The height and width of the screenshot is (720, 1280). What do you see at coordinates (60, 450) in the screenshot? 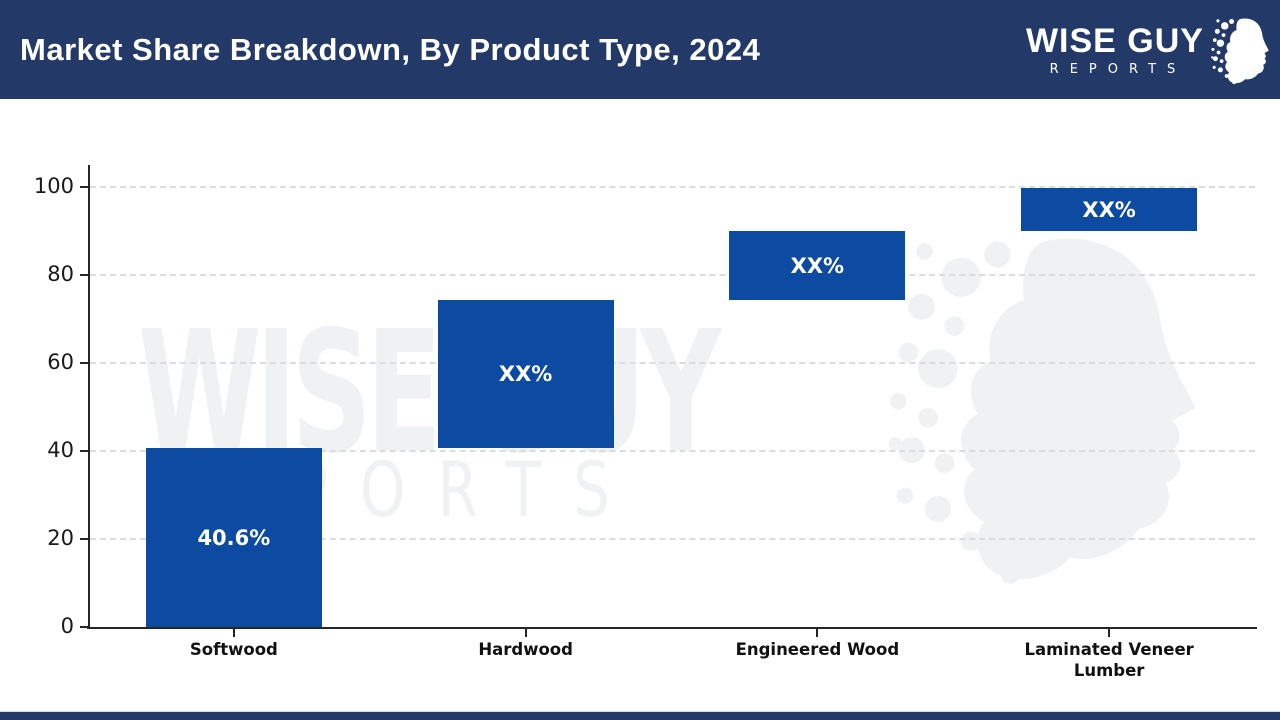
I see `y-tick-label-40: 40` at bounding box center [60, 450].